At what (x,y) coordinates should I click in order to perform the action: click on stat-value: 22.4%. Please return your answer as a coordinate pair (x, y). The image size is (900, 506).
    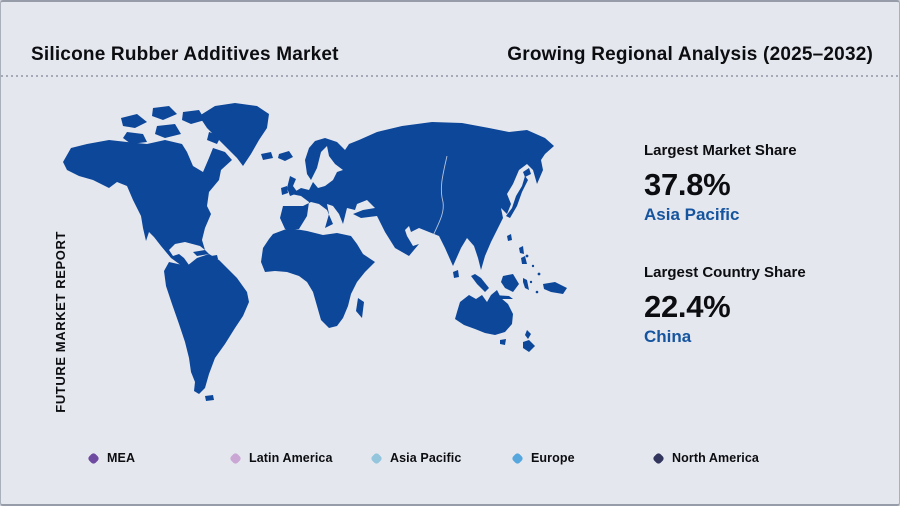
    Looking at the image, I should click on (687, 306).